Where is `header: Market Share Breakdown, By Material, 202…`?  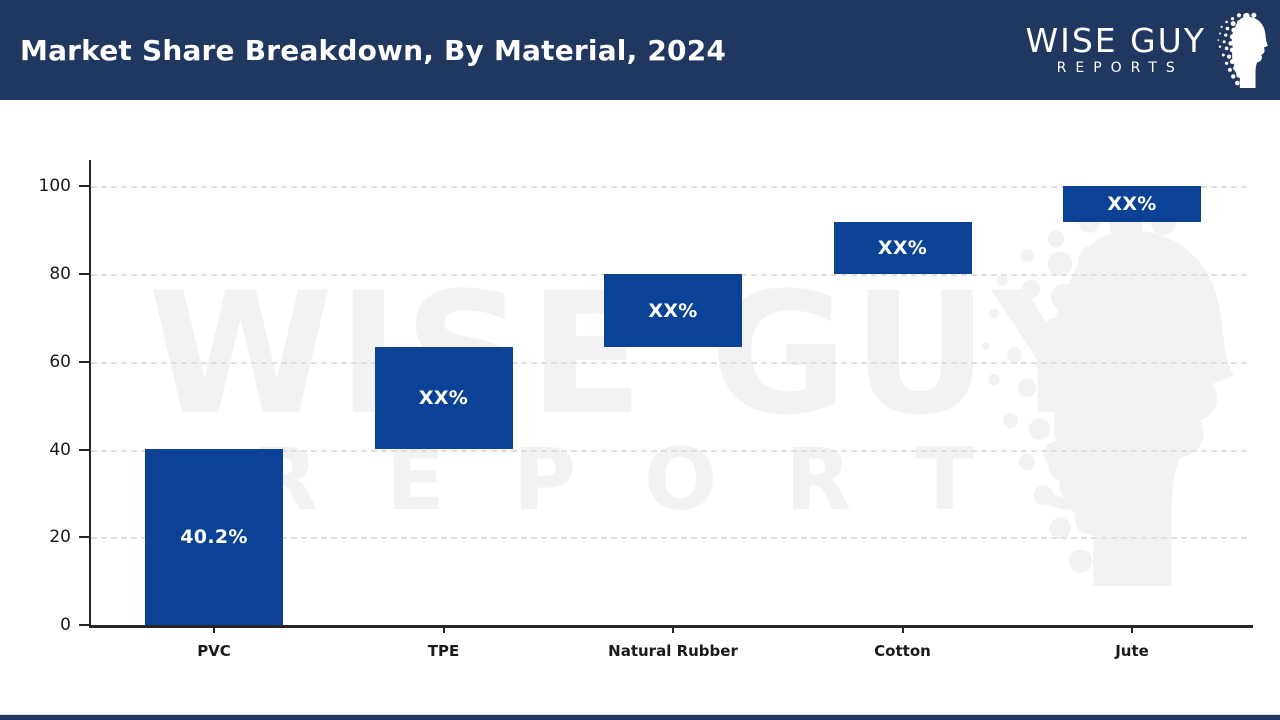 header: Market Share Breakdown, By Material, 202… is located at coordinates (640, 50).